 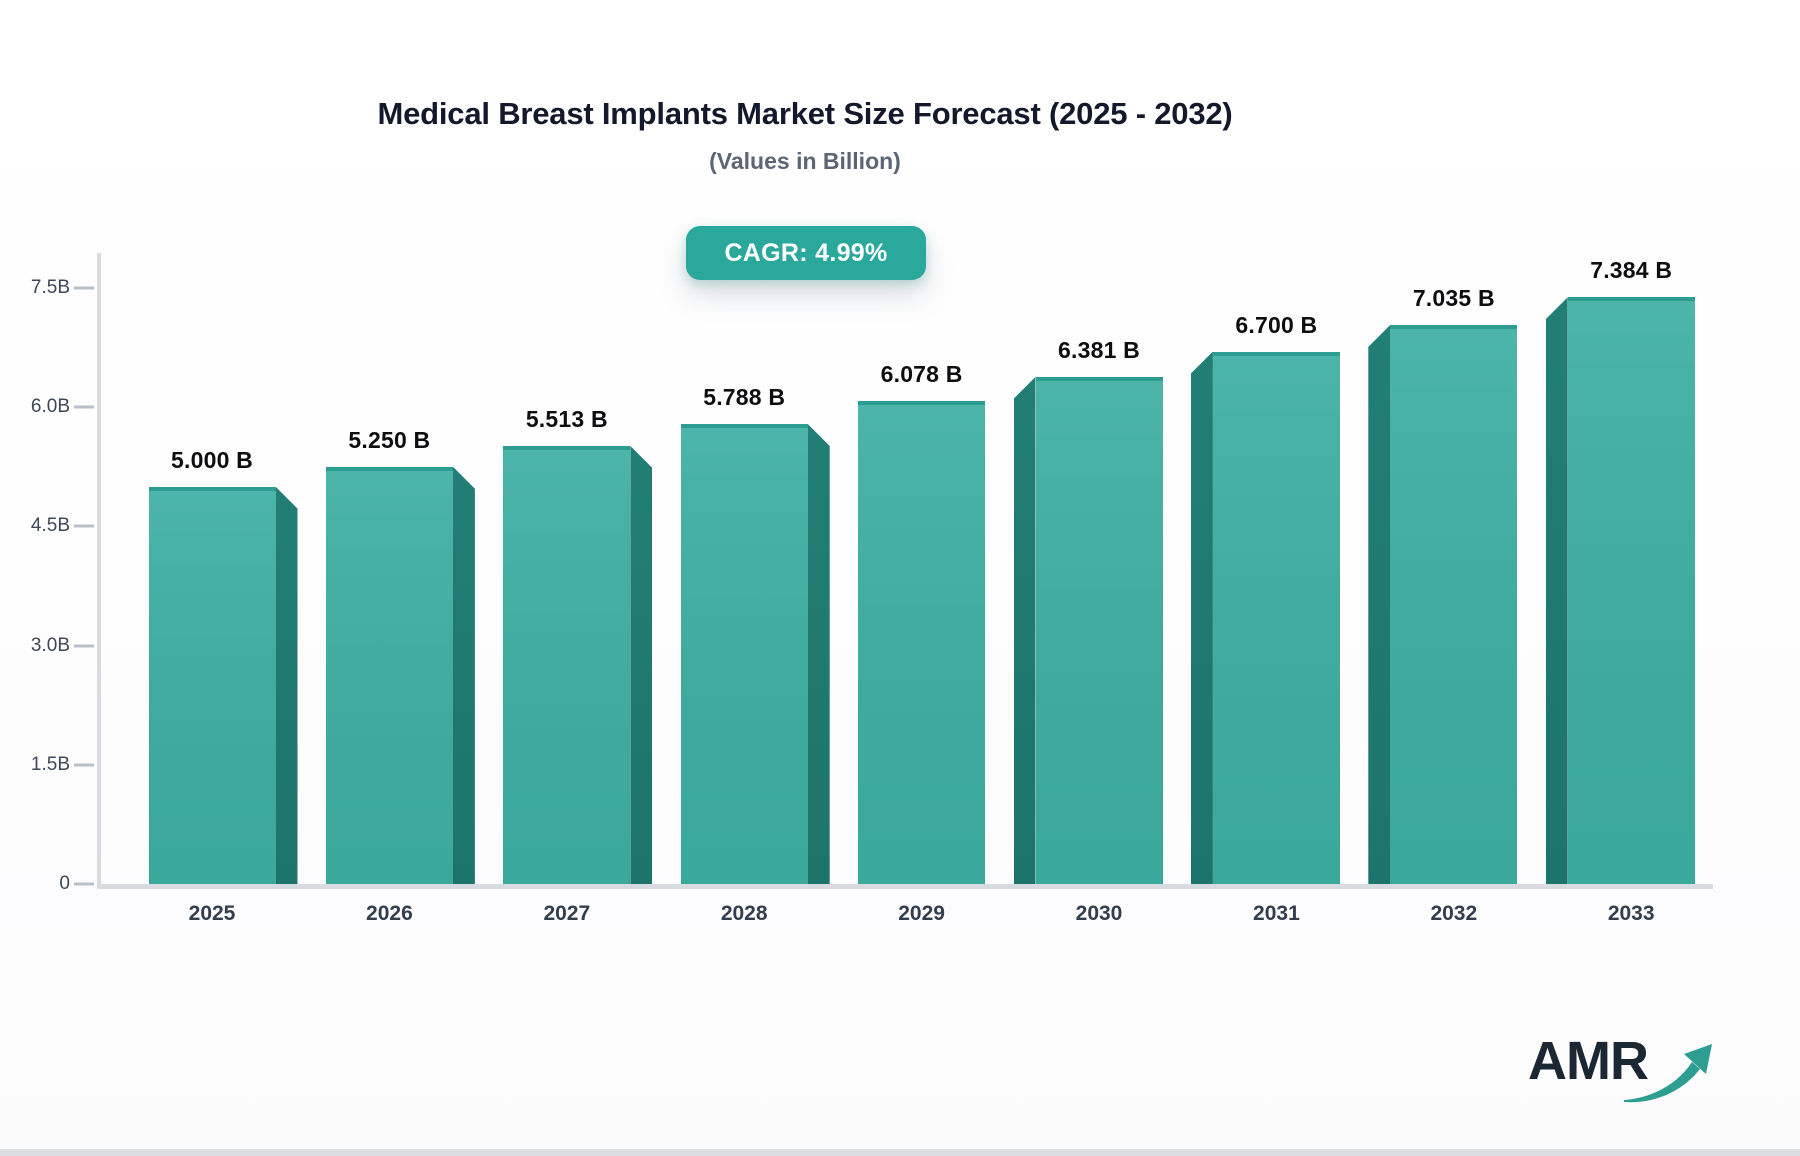 I want to click on bar-2028-side-shade, so click(x=818, y=654).